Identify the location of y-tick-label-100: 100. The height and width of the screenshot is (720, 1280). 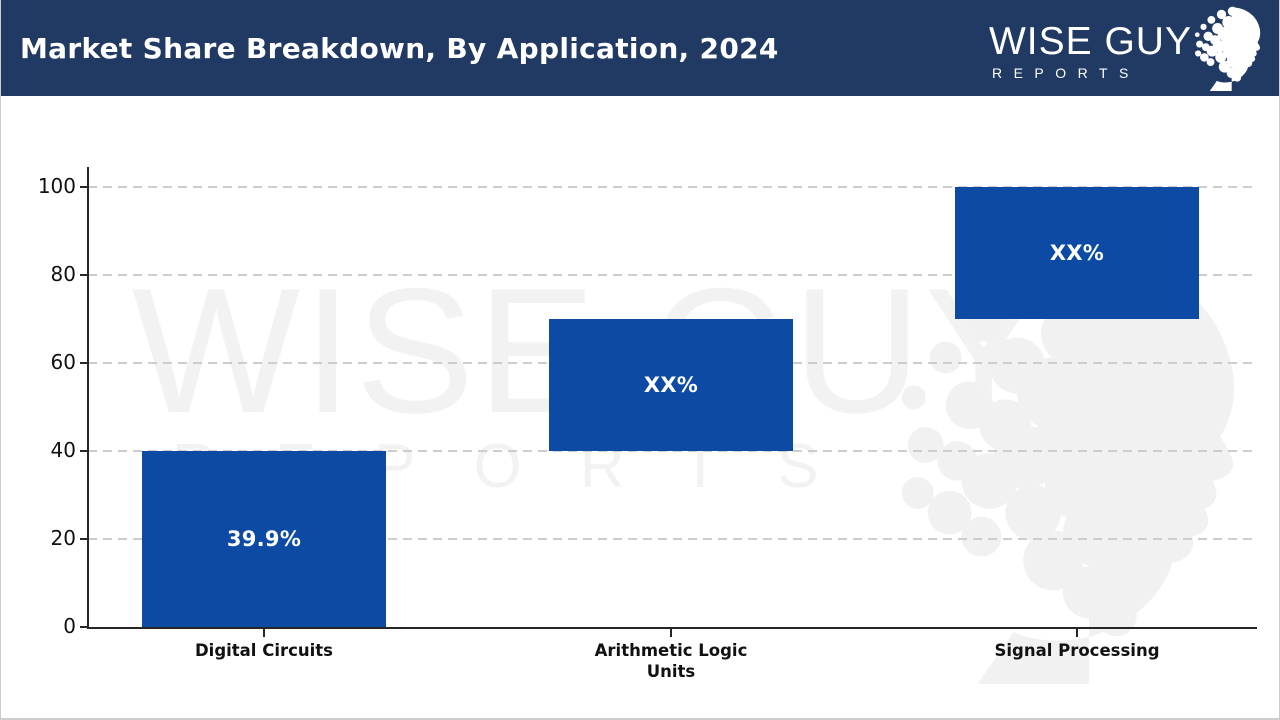
(56, 185).